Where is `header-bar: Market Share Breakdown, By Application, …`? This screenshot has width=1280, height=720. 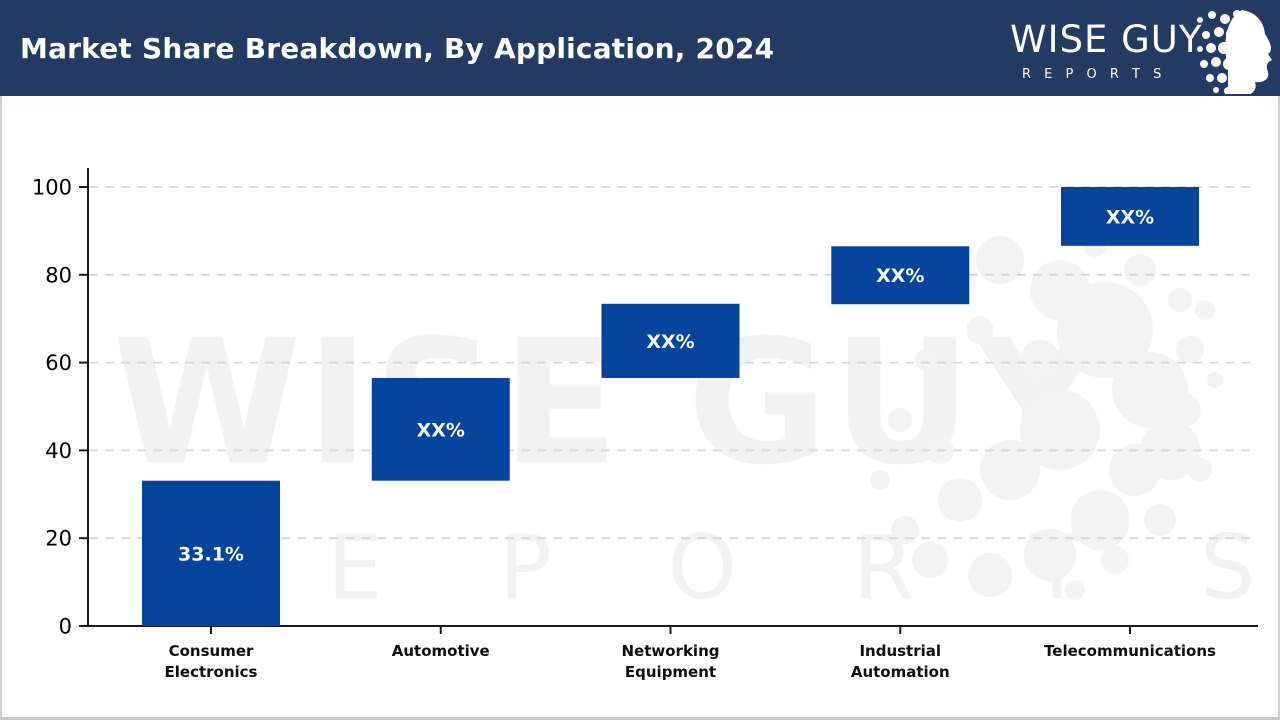 header-bar: Market Share Breakdown, By Application, … is located at coordinates (640, 48).